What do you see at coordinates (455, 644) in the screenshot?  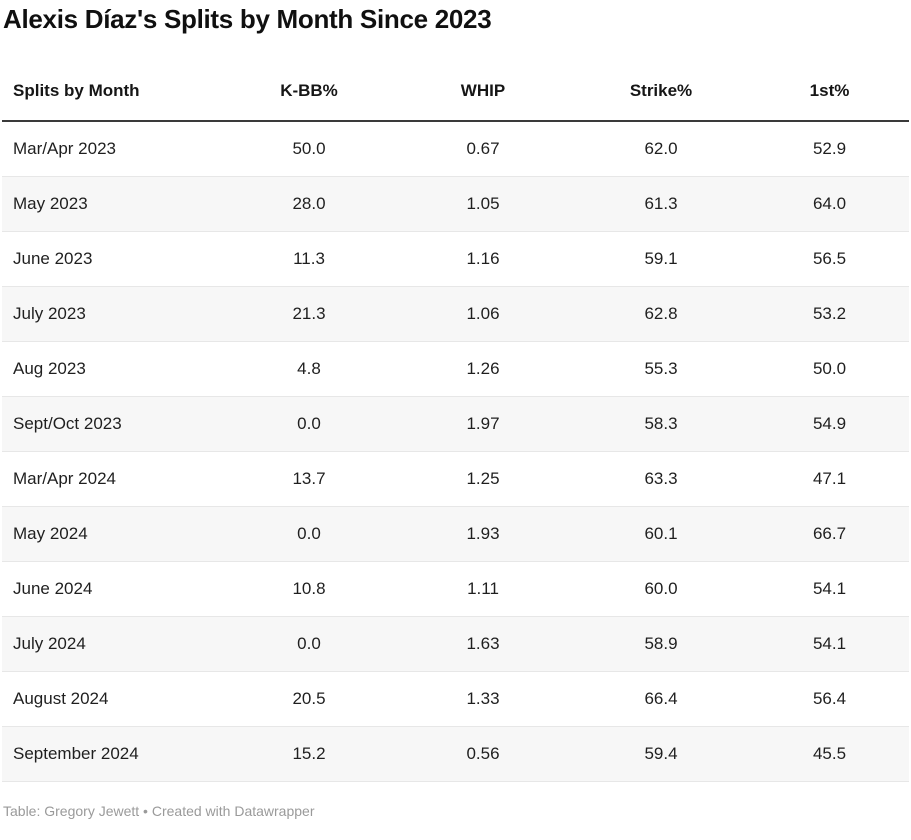 I see `table-row: July 2024 0.0 1.63 58.9 54.1` at bounding box center [455, 644].